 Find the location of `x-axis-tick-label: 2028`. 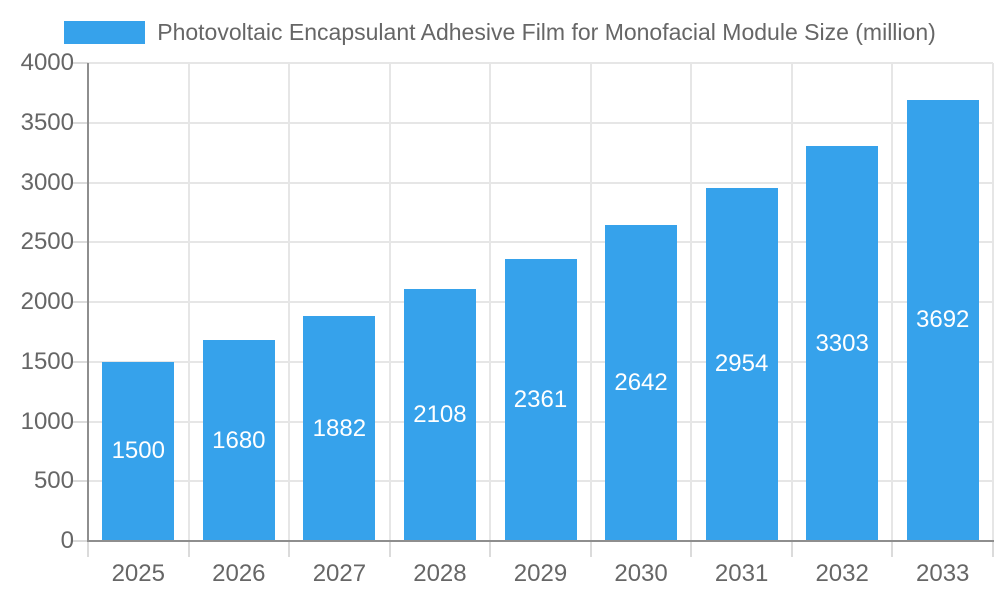

x-axis-tick-label: 2028 is located at coordinates (440, 573).